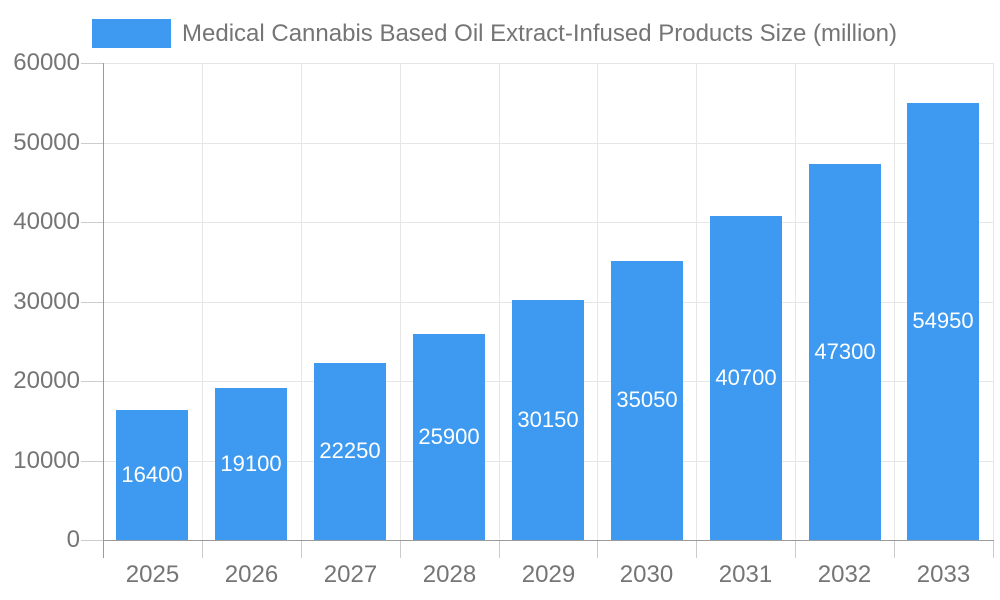  Describe the element at coordinates (646, 574) in the screenshot. I see `x-tick-label: 2030` at that location.